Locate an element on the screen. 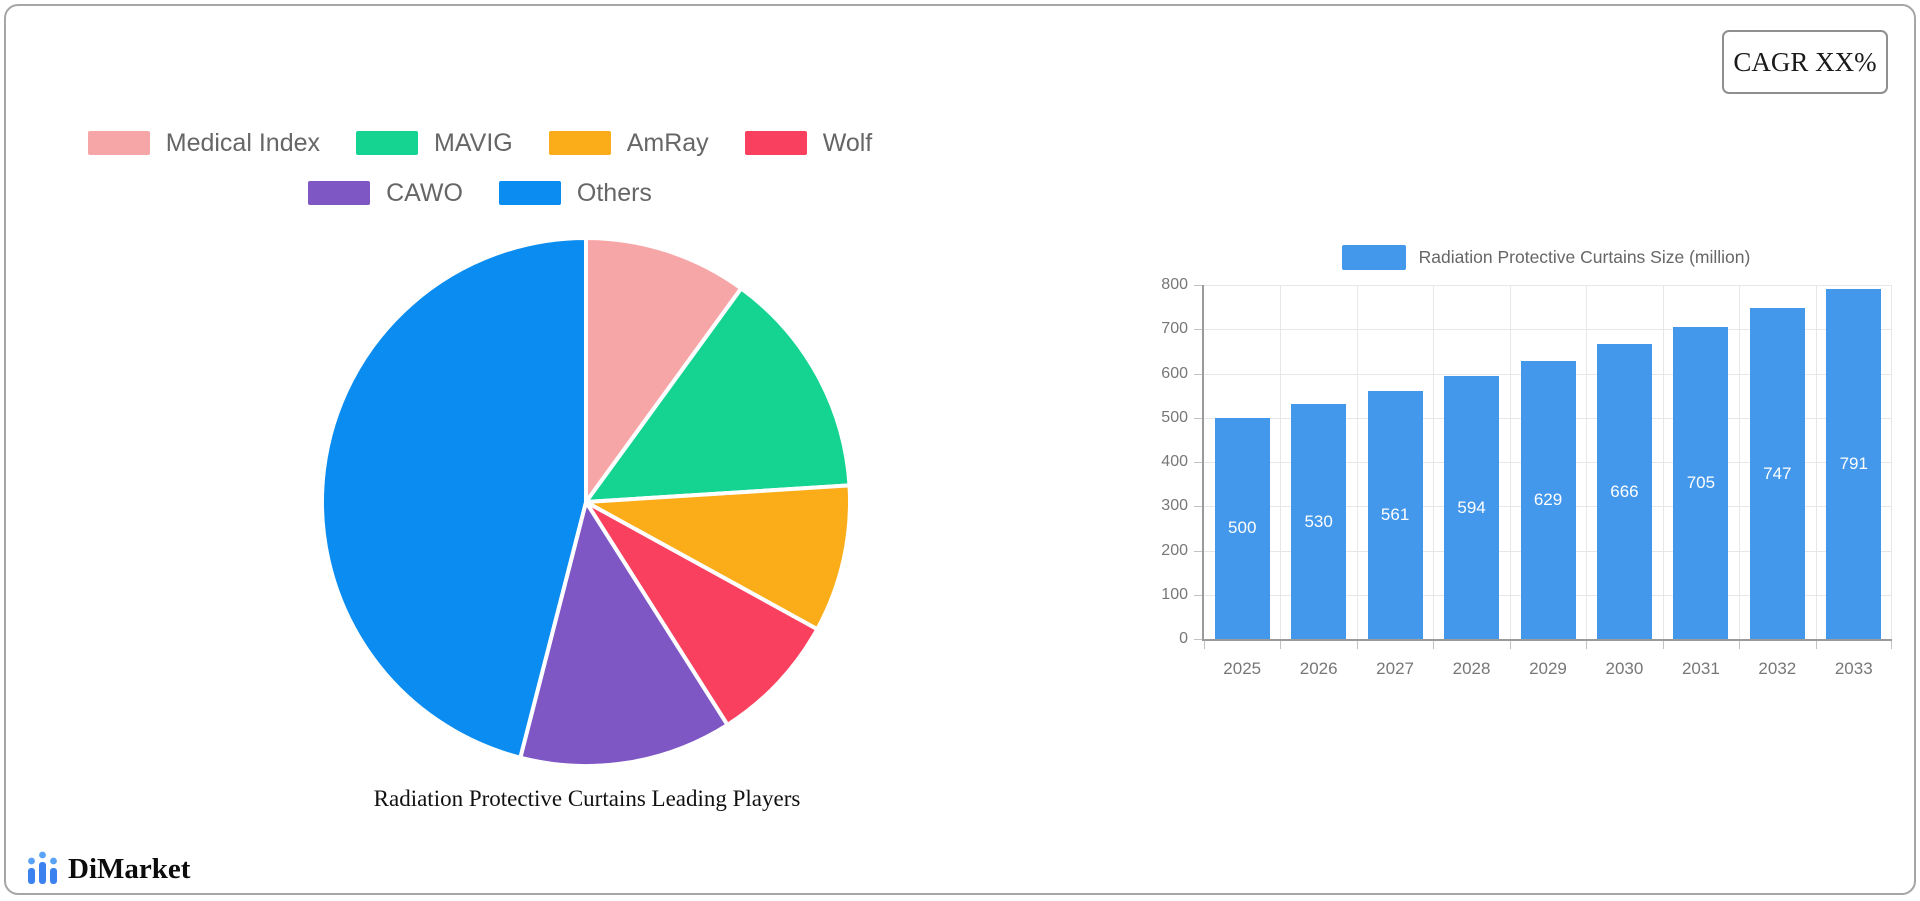 The width and height of the screenshot is (1920, 901). bar-chart-icon is located at coordinates (42, 867).